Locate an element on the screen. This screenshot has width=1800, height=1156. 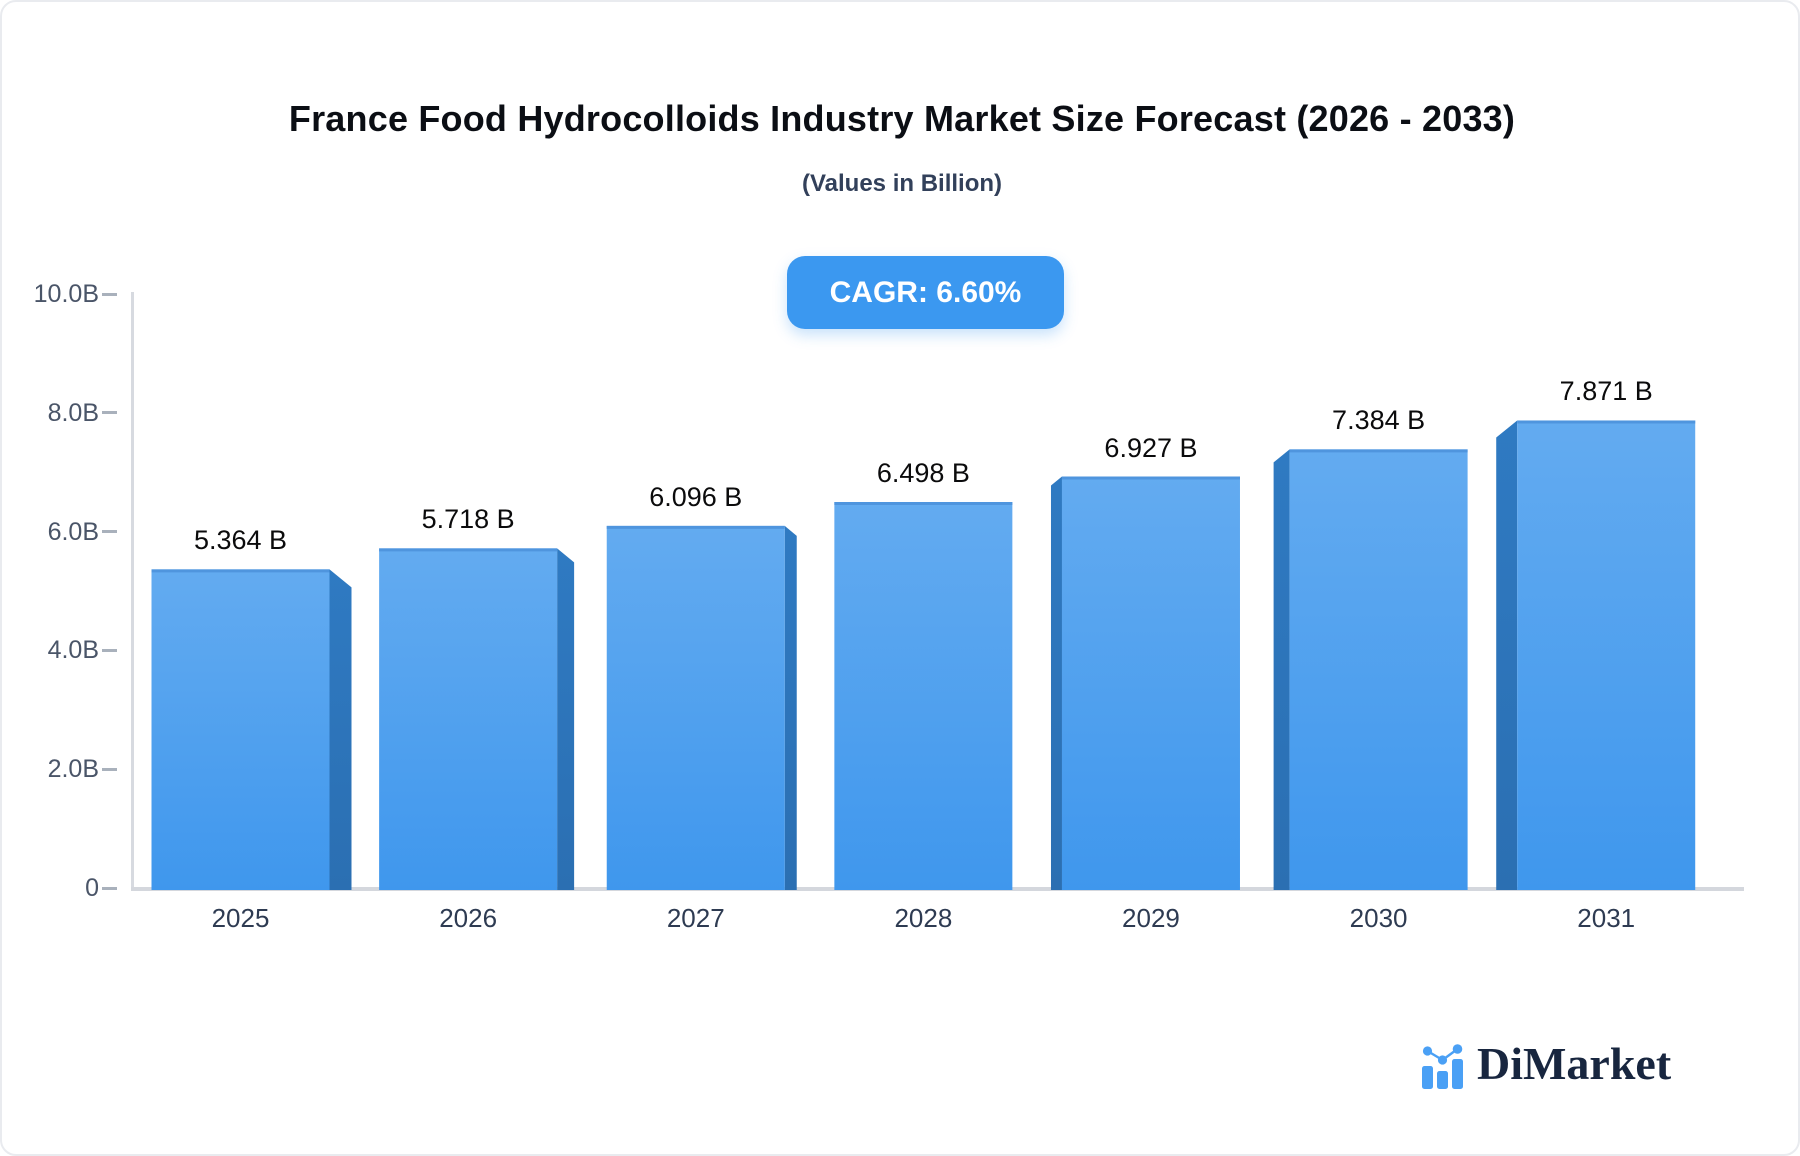
bar-side-2026 is located at coordinates (566, 719).